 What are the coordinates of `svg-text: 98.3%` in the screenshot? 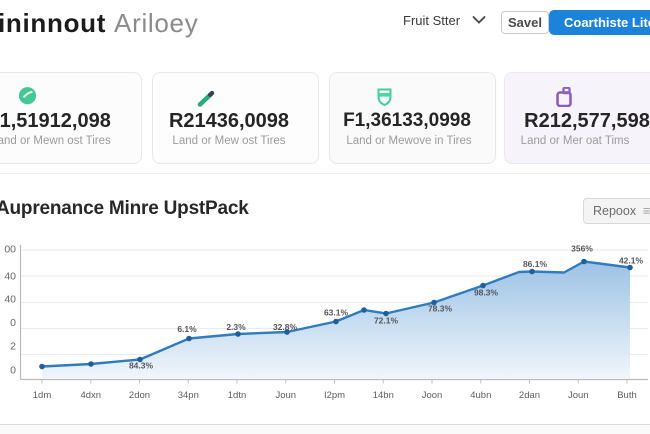 It's located at (486, 293).